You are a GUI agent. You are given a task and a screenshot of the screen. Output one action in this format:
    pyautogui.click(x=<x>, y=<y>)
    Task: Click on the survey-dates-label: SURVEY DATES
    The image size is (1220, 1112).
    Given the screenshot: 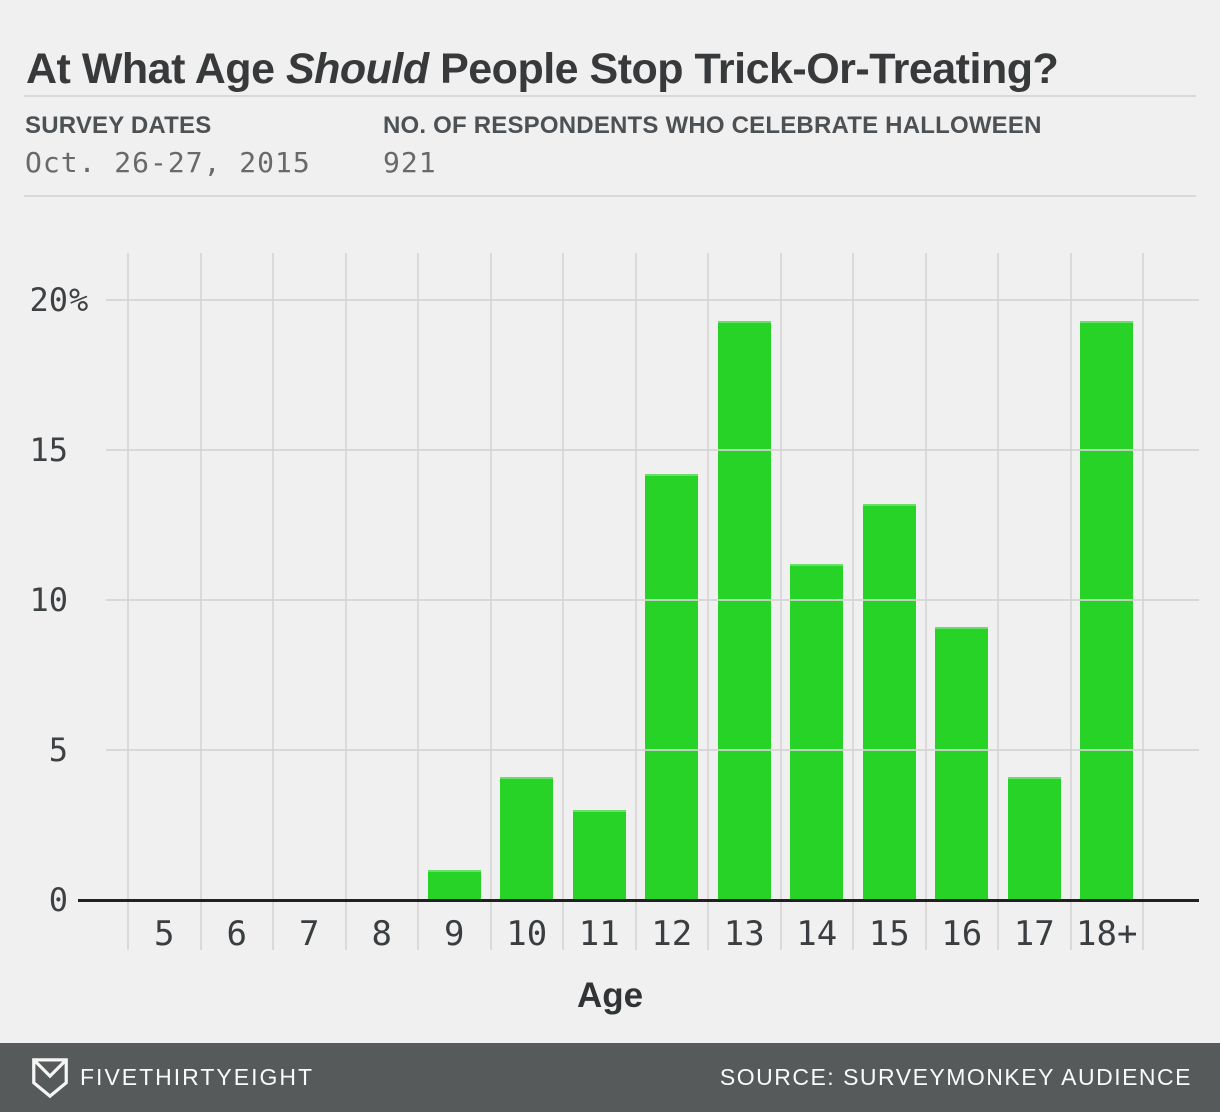 What is the action you would take?
    pyautogui.click(x=118, y=125)
    